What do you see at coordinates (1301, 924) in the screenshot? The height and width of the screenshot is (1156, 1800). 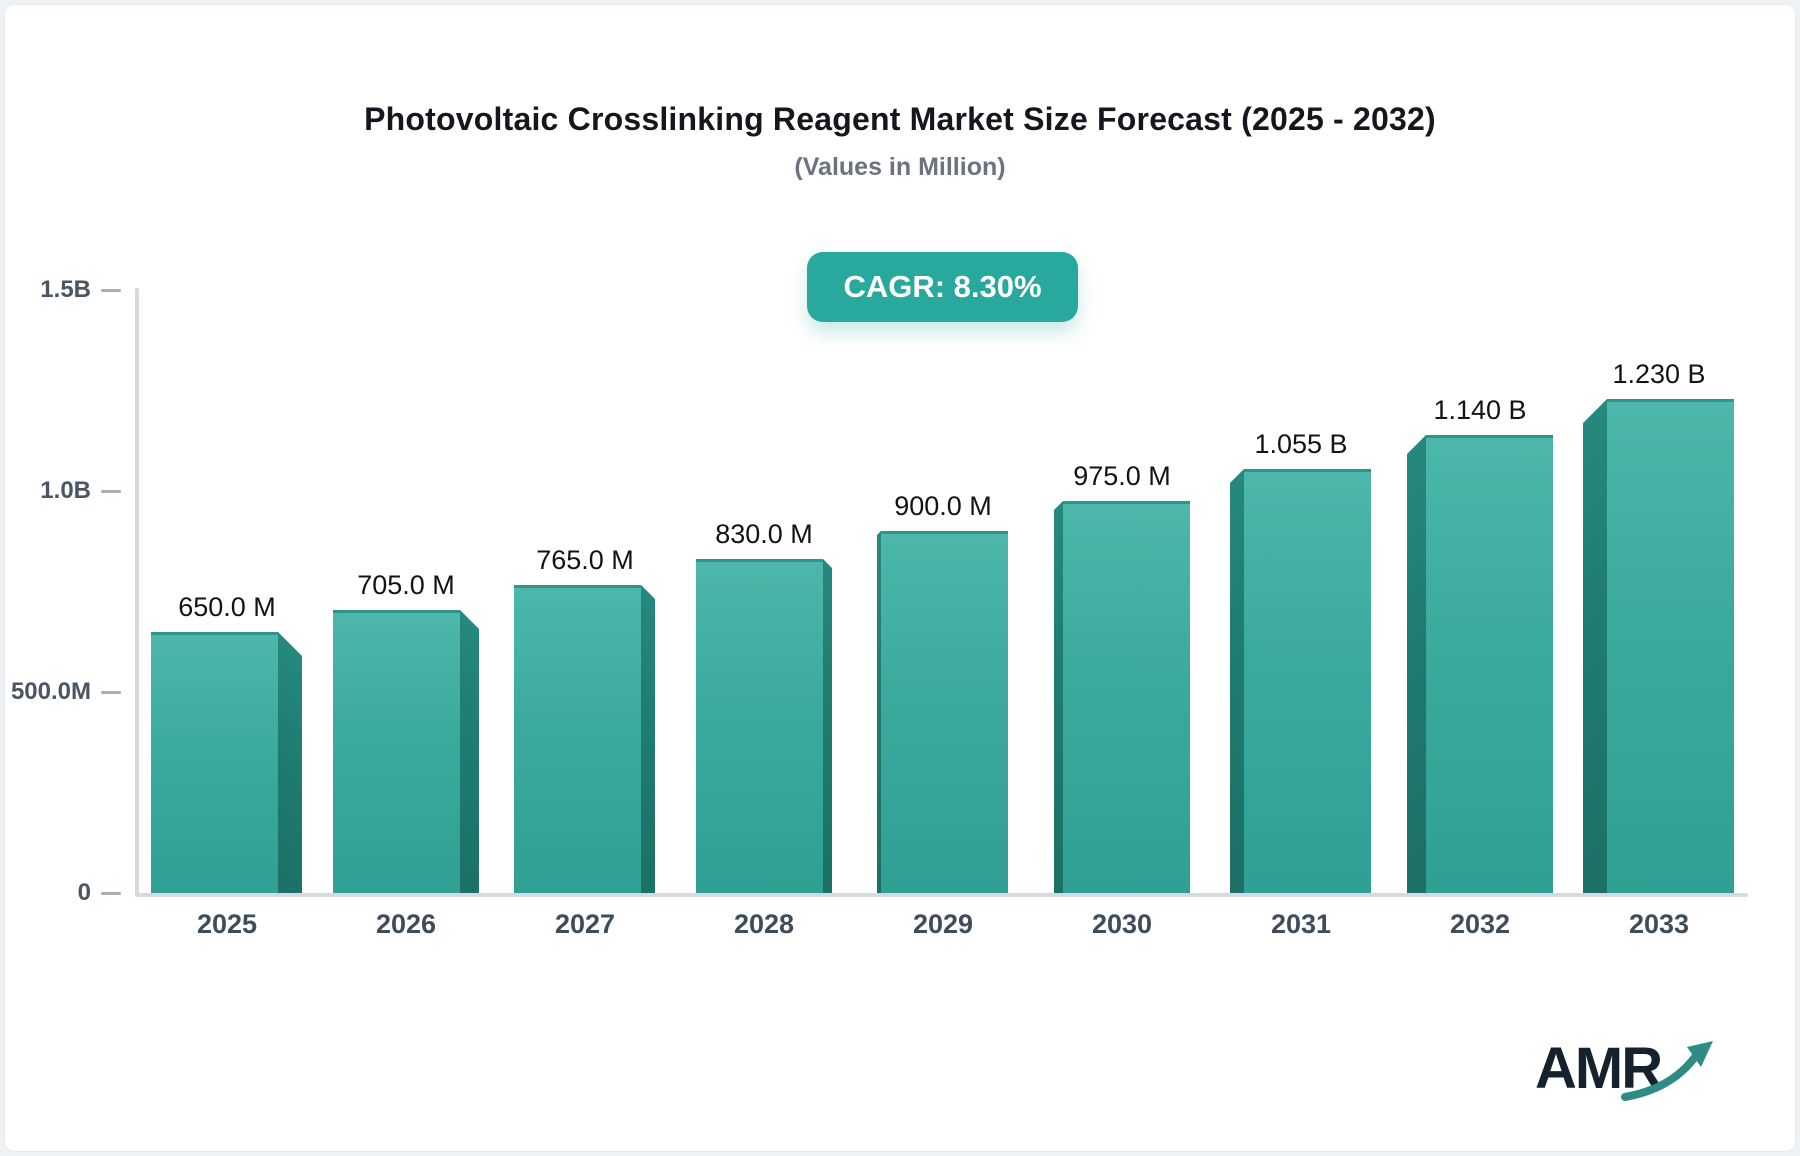 I see `x-axis-label: 2031` at bounding box center [1301, 924].